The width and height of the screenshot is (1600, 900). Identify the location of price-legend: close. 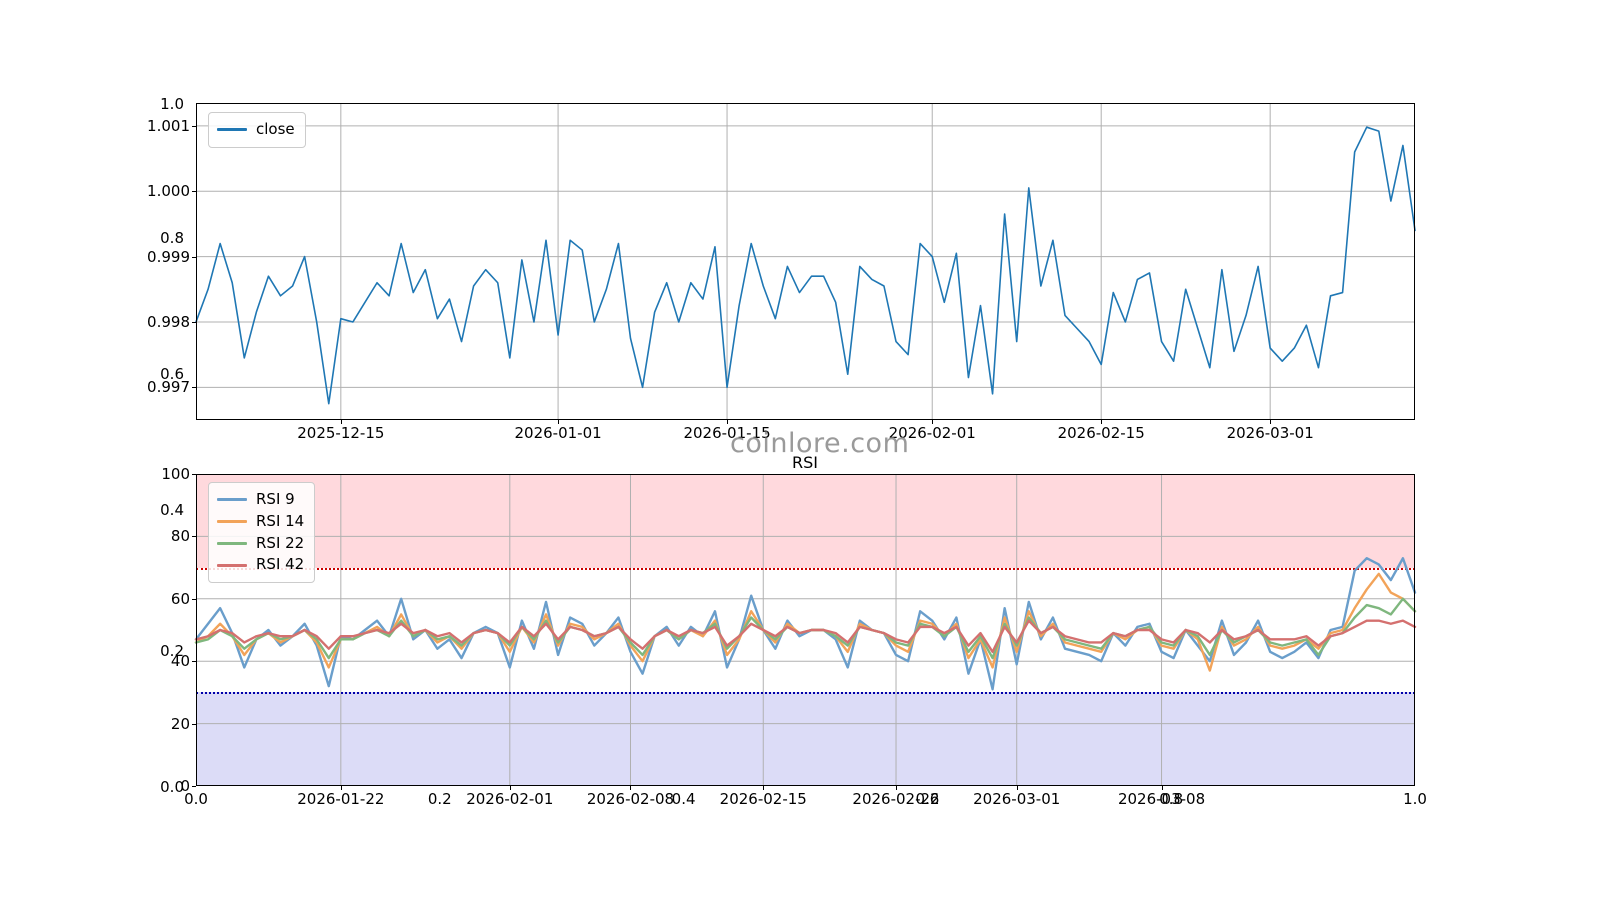
(257, 130).